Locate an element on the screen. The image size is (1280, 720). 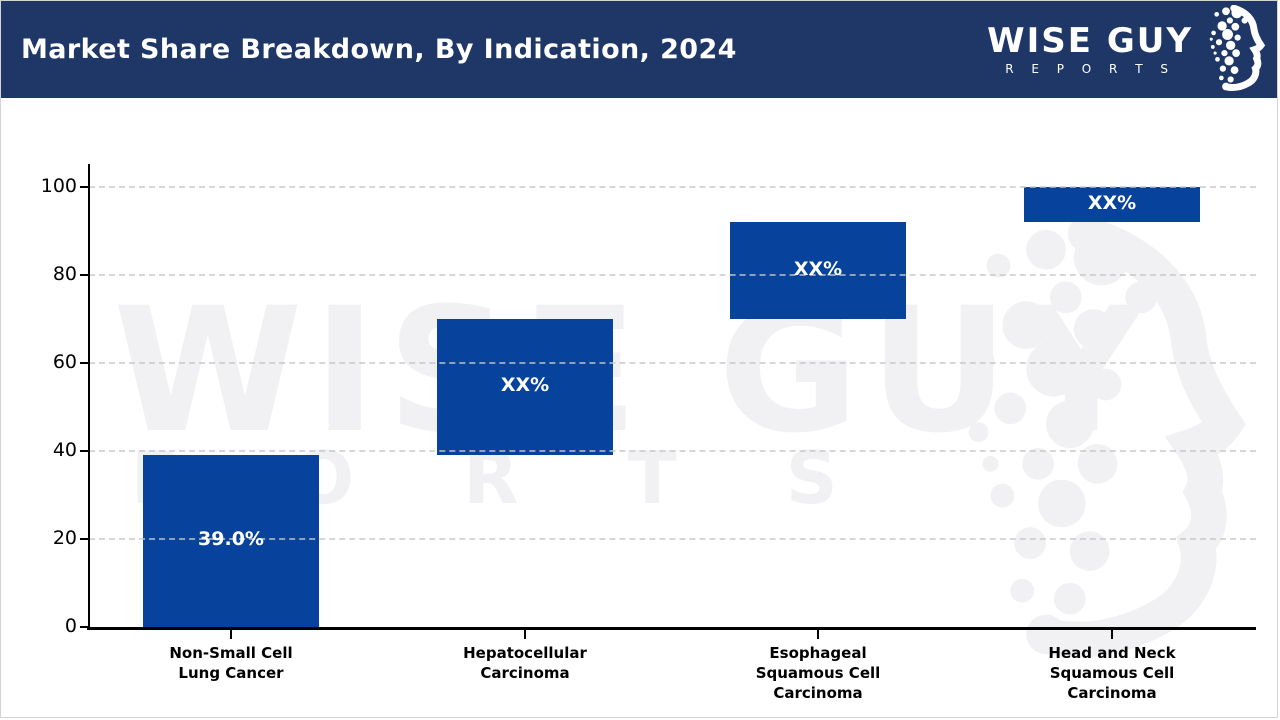
wiseguy-logo: WISE GUY R E P O R T S is located at coordinates (1127, 50).